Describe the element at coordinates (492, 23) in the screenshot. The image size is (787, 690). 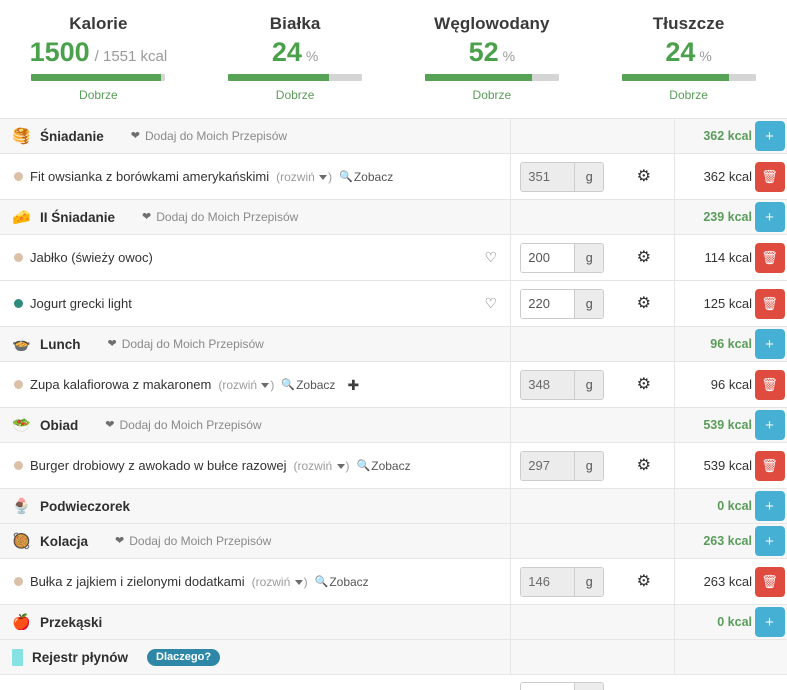
I see `summary-title: Węglowodany` at that location.